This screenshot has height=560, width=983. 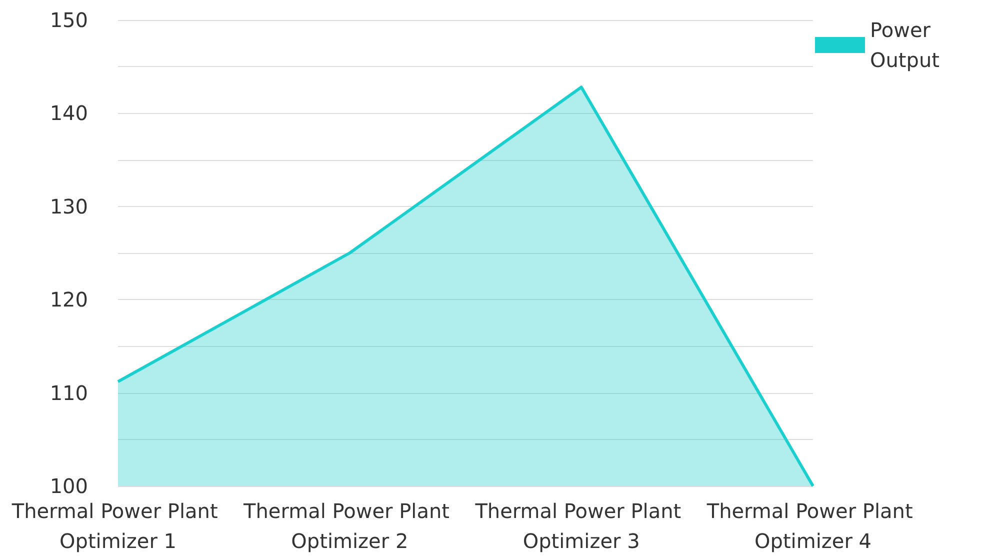 I want to click on x-tick-label: Thermal Power Plant Optimizer 1, so click(x=117, y=526).